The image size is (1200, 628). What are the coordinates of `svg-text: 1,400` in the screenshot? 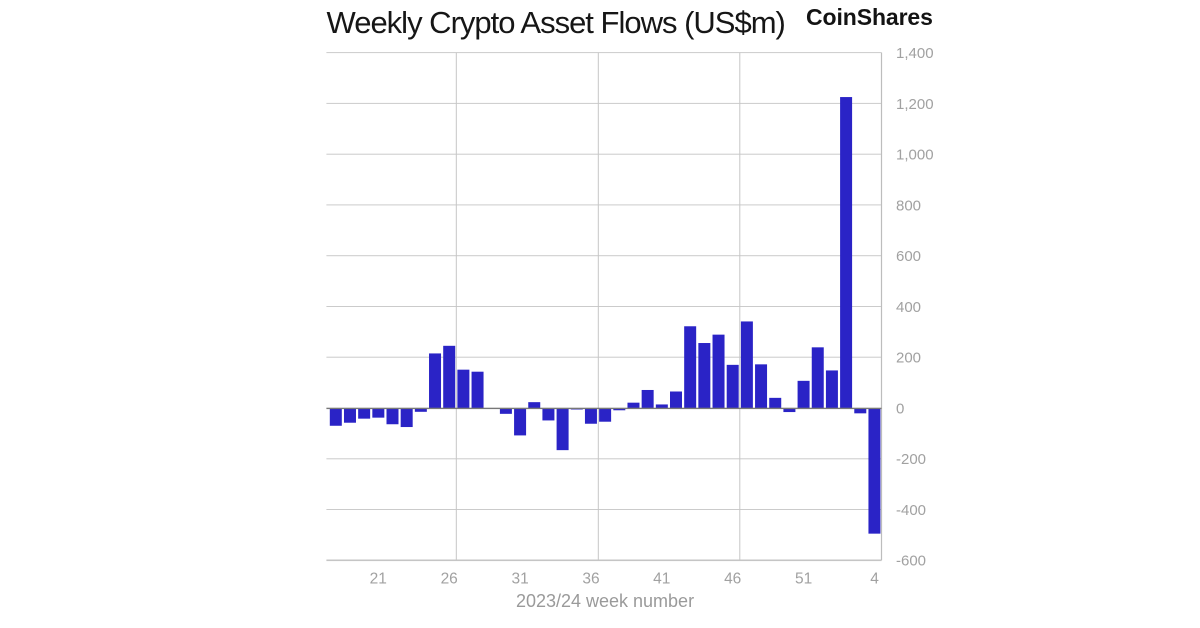 It's located at (915, 53).